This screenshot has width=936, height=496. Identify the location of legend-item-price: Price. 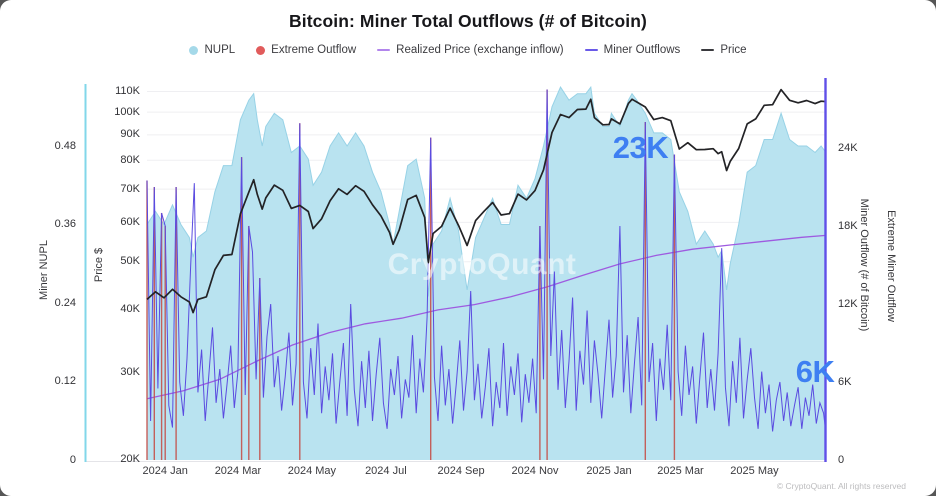
(724, 50).